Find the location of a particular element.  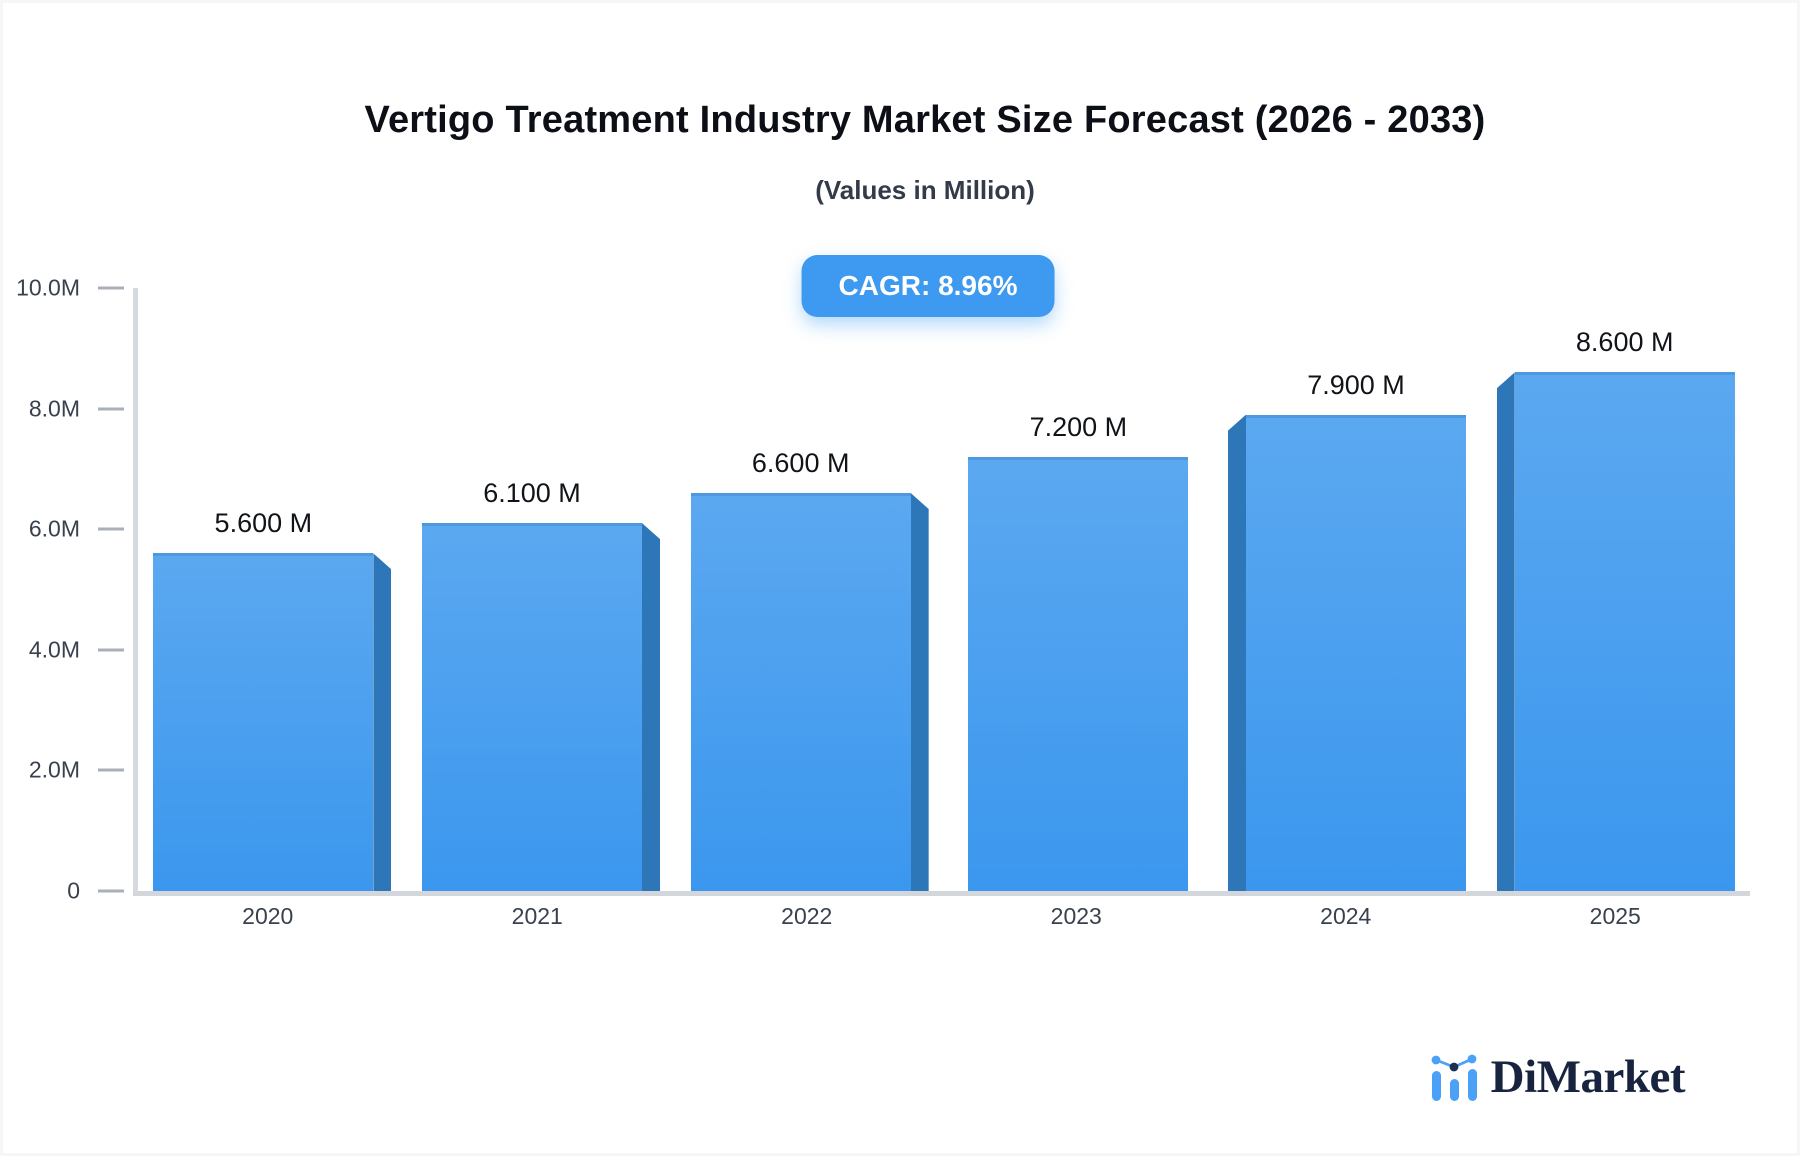

bar-group: 7.200 M is located at coordinates (1078, 651).